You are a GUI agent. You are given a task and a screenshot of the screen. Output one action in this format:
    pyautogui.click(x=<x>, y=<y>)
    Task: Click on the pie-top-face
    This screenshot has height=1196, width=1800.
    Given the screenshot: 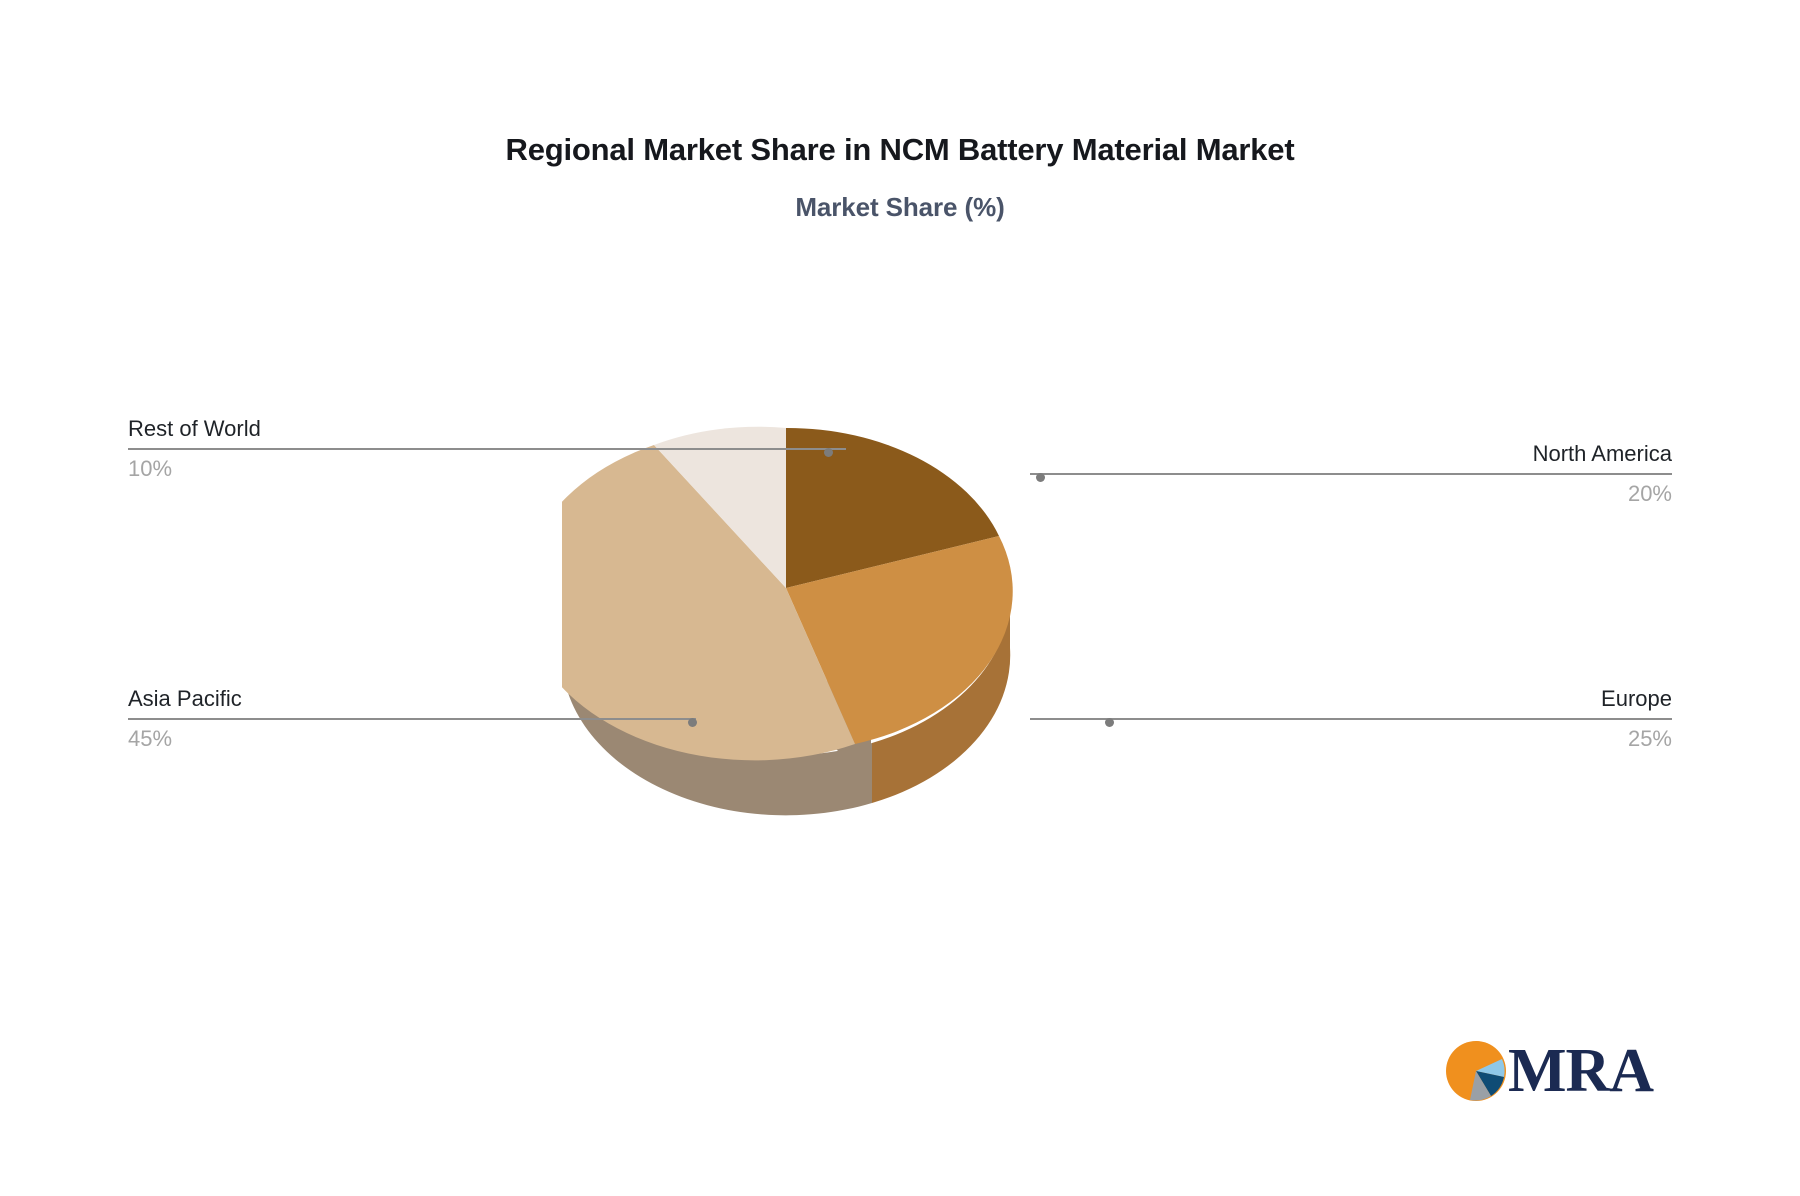 What is the action you would take?
    pyautogui.click(x=787, y=593)
    